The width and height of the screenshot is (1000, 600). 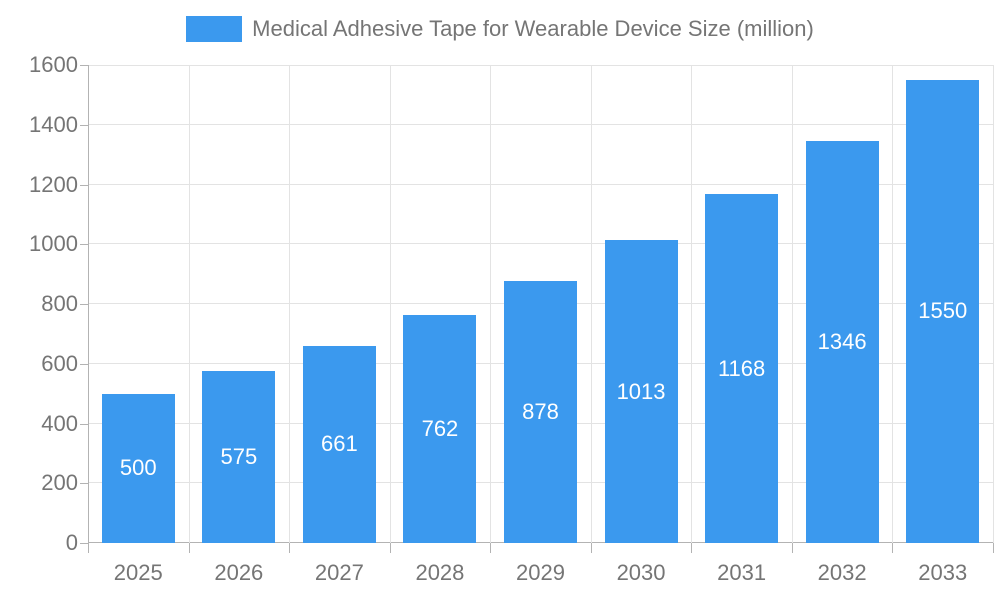 I want to click on bar-value-label: 1168, so click(x=741, y=368).